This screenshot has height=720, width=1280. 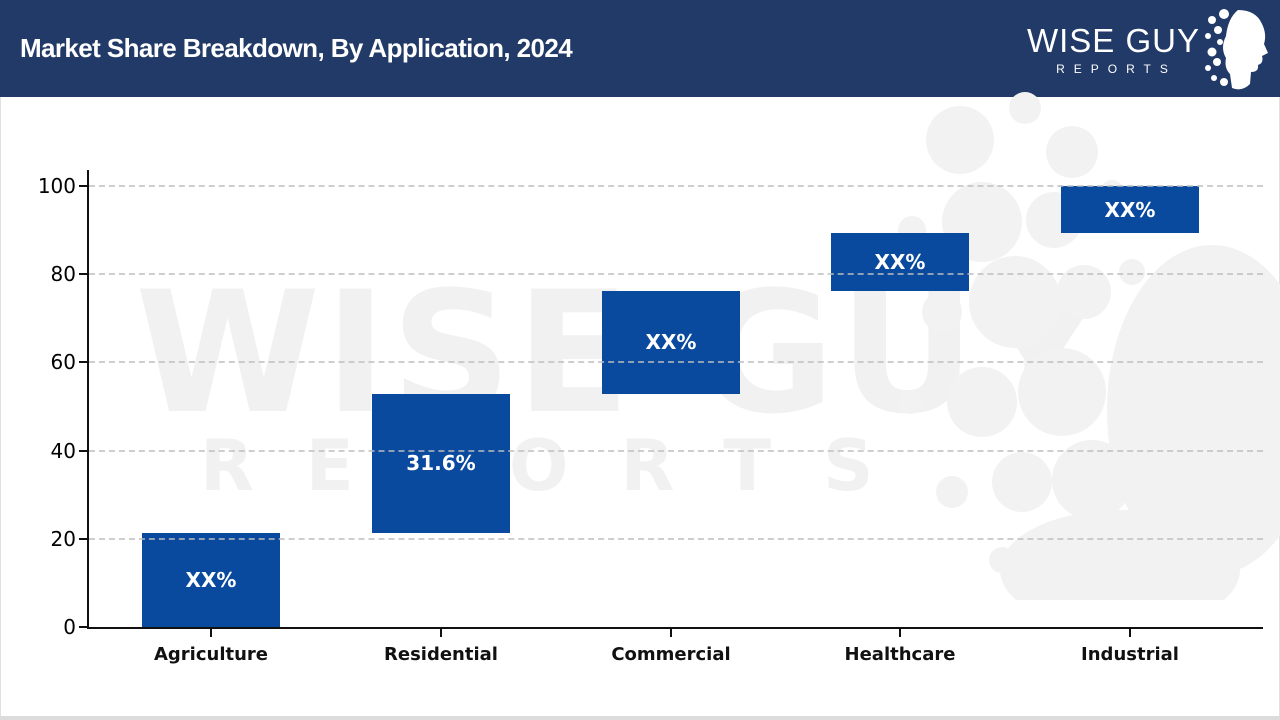 I want to click on y-tick-label: 40, so click(x=63, y=450).